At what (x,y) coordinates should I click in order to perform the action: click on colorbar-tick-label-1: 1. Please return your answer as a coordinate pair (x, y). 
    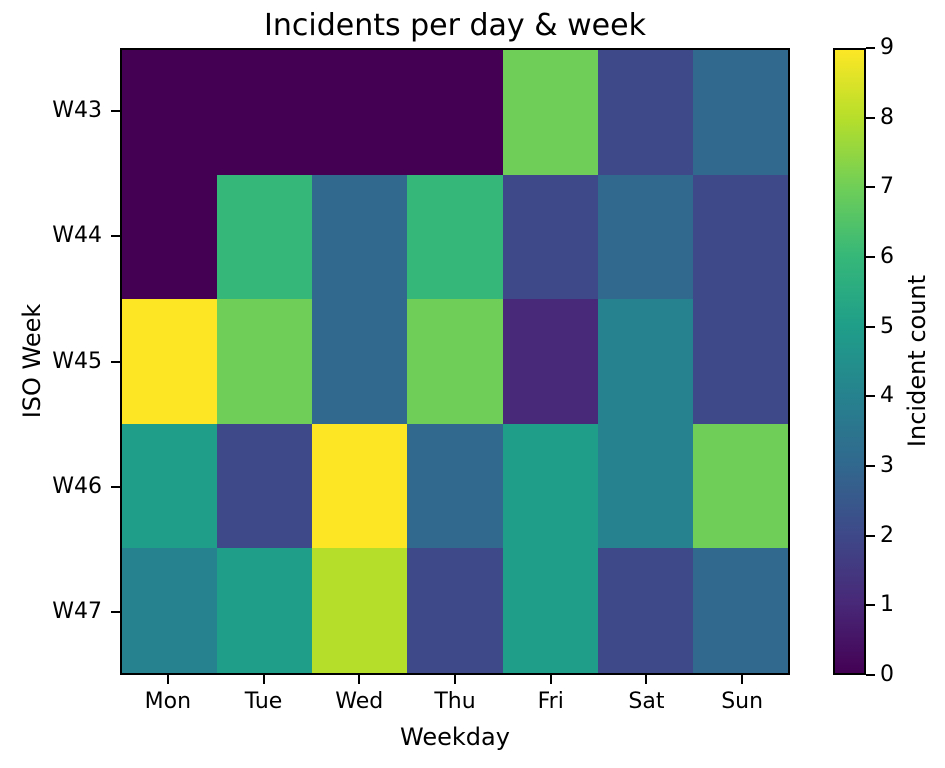
    Looking at the image, I should click on (887, 605).